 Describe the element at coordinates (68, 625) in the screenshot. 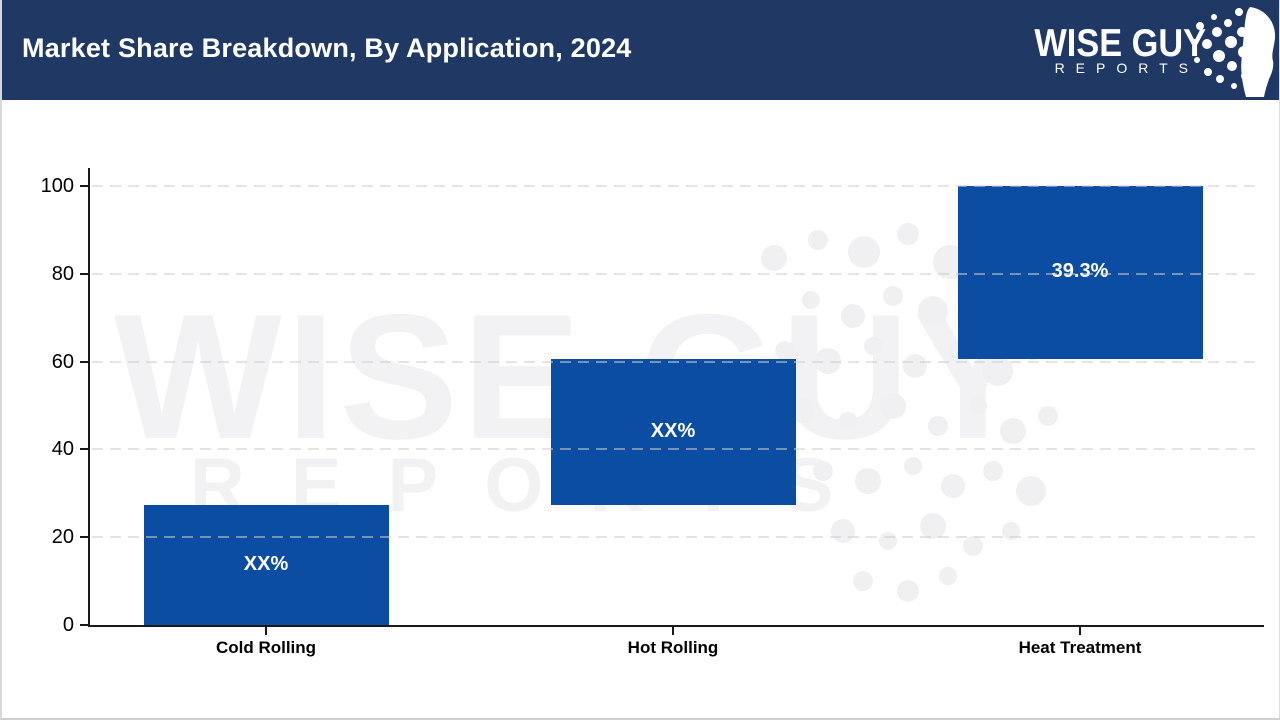

I see `y-tick-label: 0` at that location.